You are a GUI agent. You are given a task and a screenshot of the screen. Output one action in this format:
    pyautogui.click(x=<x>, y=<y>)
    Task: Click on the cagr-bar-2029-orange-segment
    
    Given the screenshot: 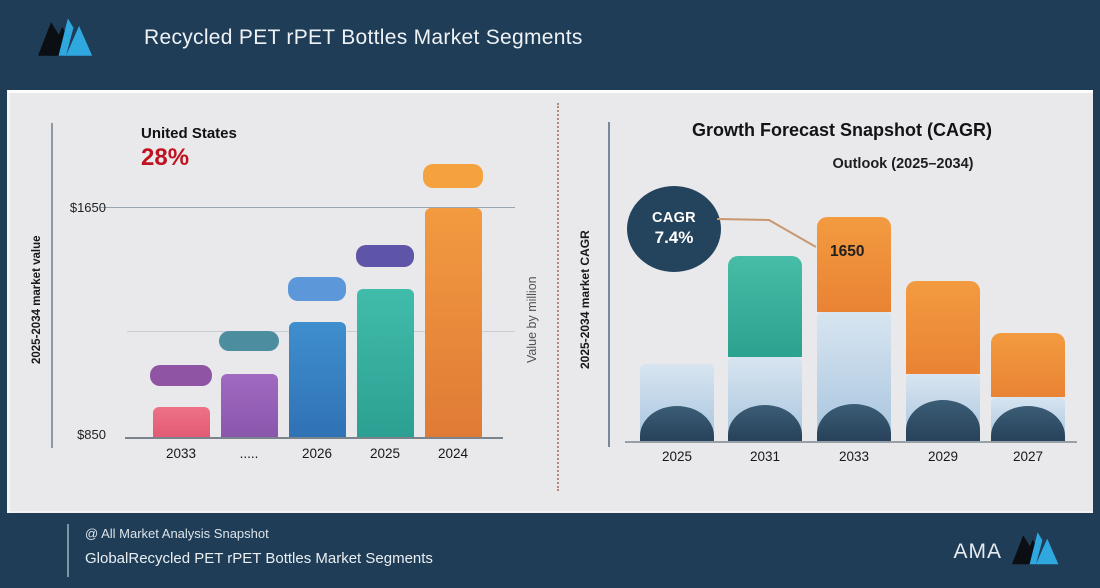 What is the action you would take?
    pyautogui.click(x=943, y=327)
    